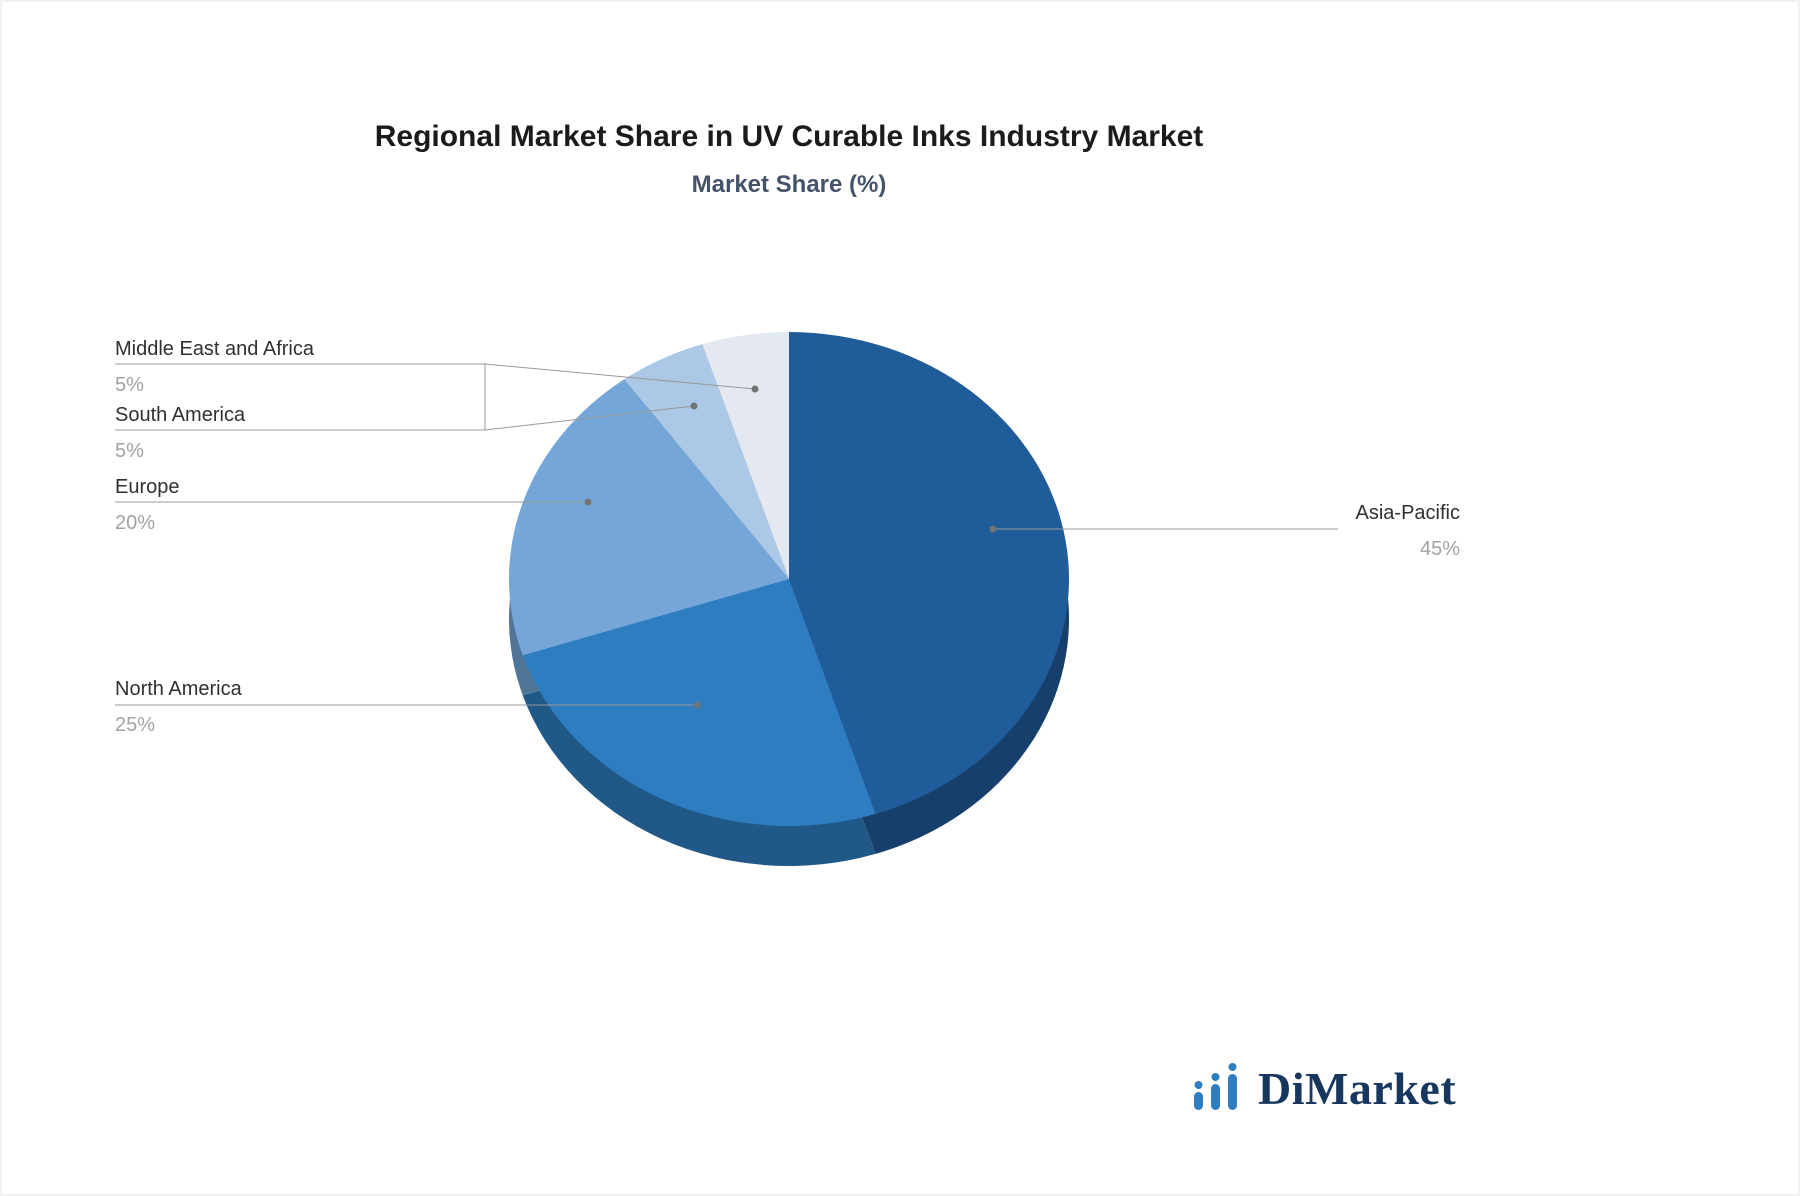  I want to click on brand-logo: DiMarket, so click(1322, 1088).